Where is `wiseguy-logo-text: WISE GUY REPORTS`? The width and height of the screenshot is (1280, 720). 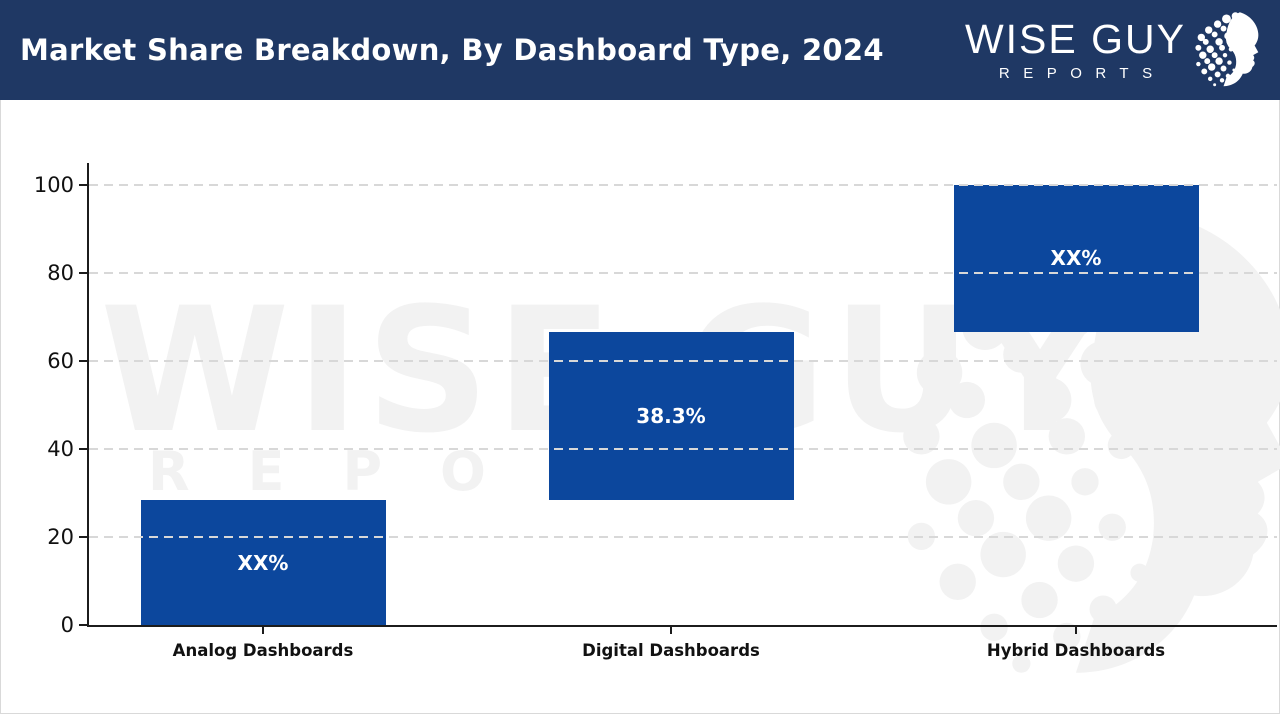
wiseguy-logo-text: WISE GUY REPORTS is located at coordinates (1075, 48).